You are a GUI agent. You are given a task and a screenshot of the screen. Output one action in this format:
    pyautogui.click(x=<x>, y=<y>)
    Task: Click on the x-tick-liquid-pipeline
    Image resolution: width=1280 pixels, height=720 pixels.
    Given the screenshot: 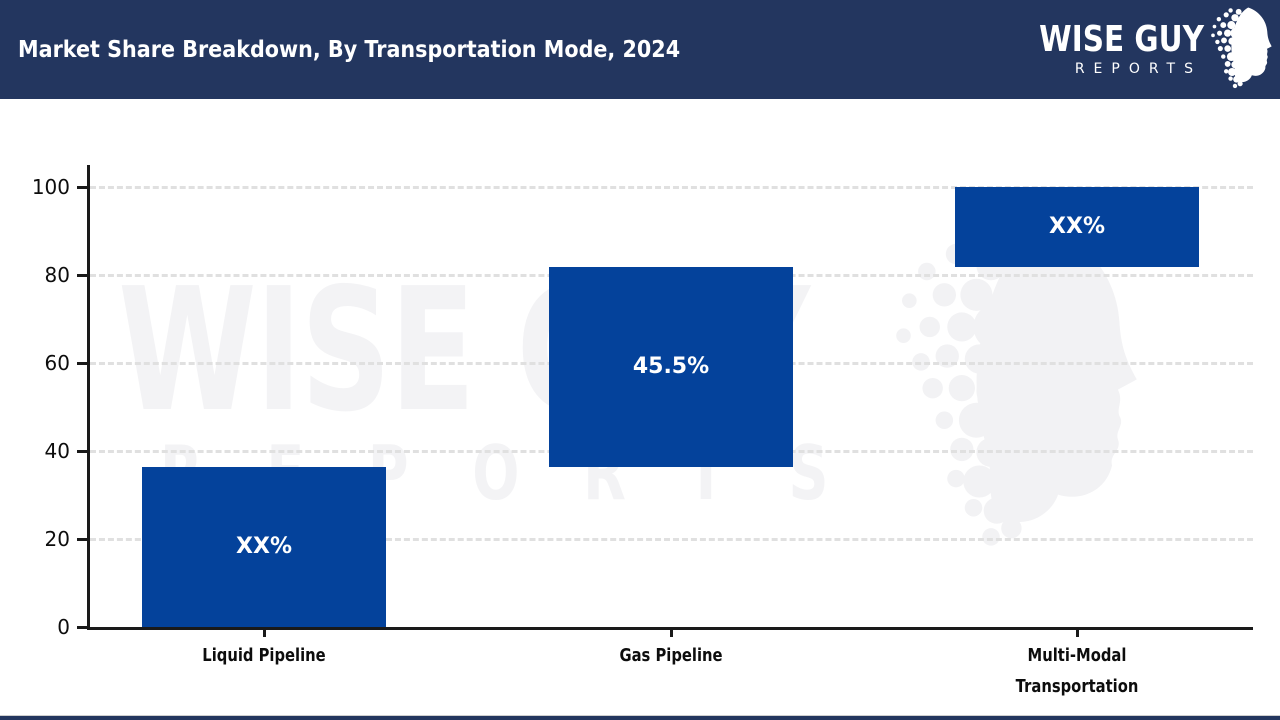 What is the action you would take?
    pyautogui.click(x=264, y=633)
    